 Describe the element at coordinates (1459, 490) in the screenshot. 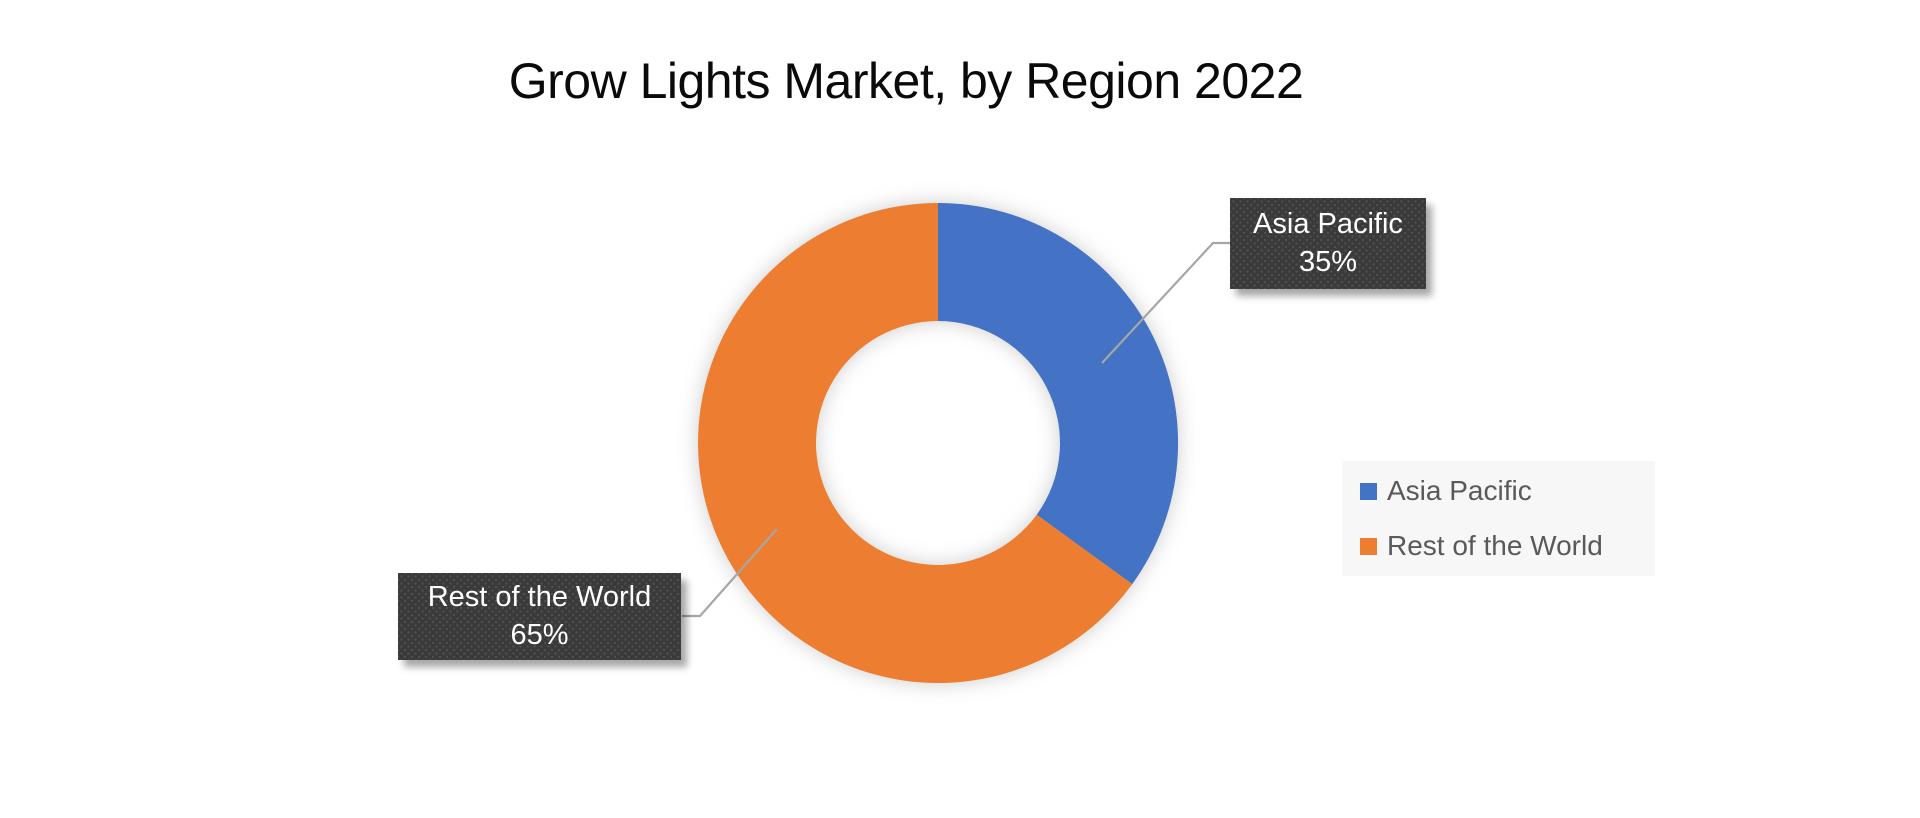

I see `legend-label: Asia Pacific` at that location.